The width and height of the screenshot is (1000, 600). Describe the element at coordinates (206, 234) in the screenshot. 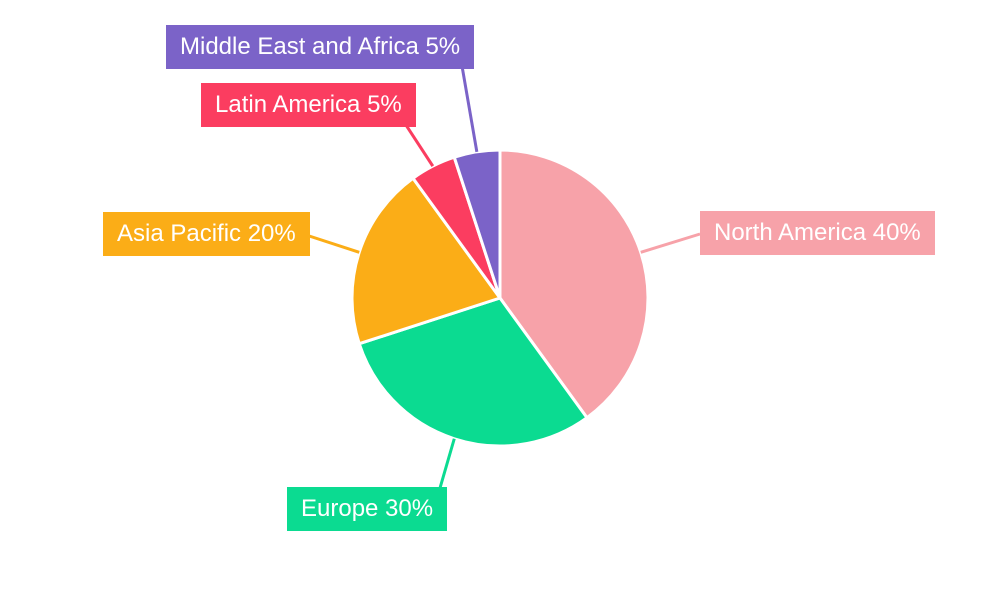

I see `pie-label-asia-pacific: Asia Pacific 20%` at that location.